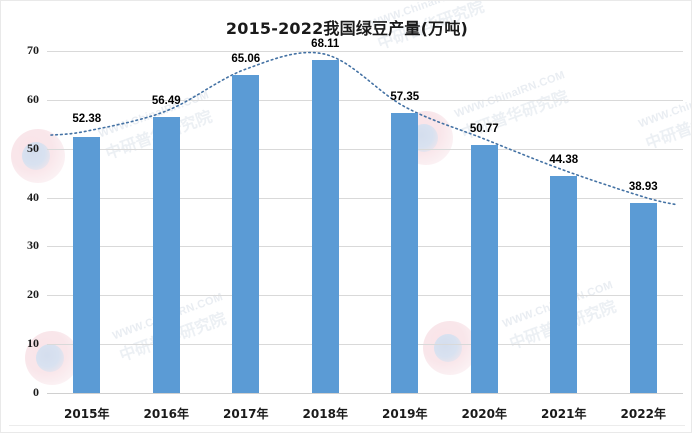  Describe the element at coordinates (36, 392) in the screenshot. I see `y-axis-tick-label: 0` at that location.